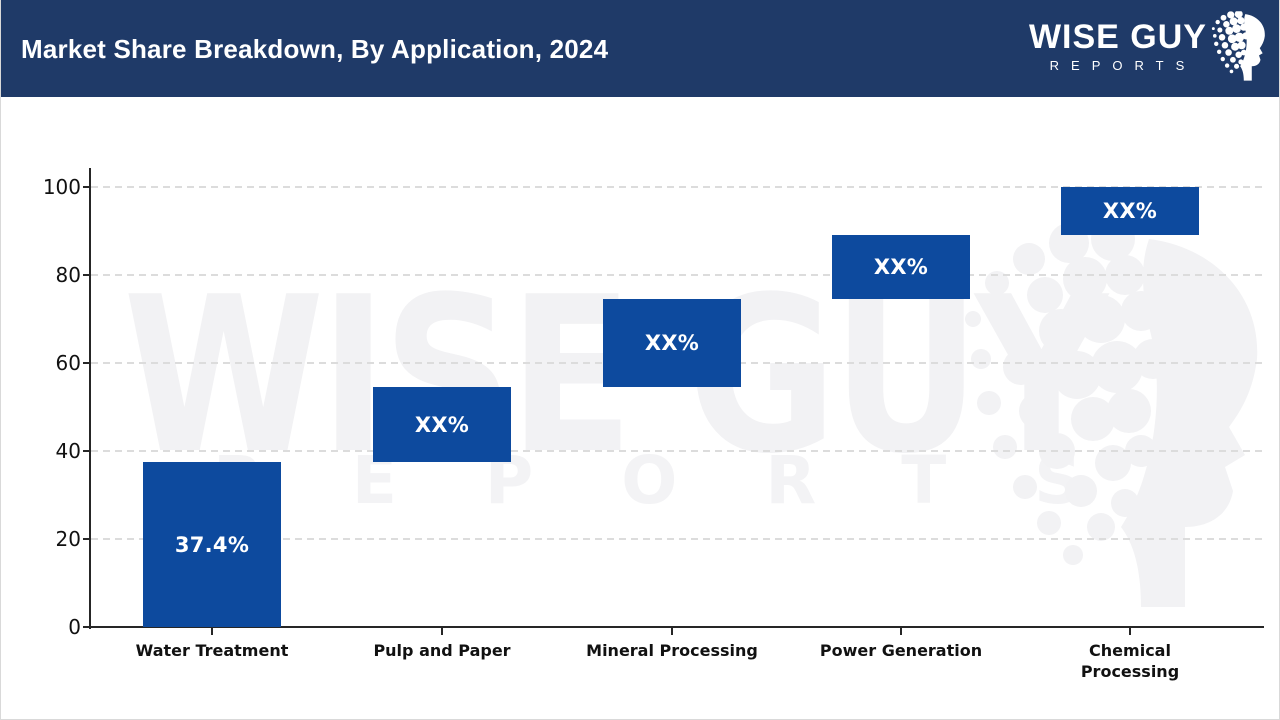 The height and width of the screenshot is (720, 1280). What do you see at coordinates (61, 187) in the screenshot?
I see `y-tick-label: 100` at bounding box center [61, 187].